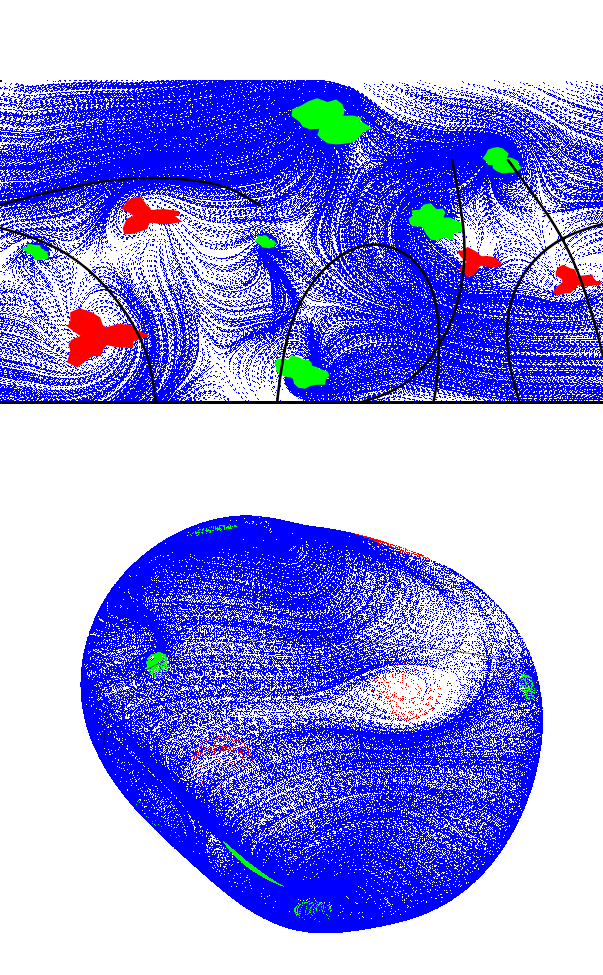 The width and height of the screenshot is (603, 975). Describe the element at coordinates (301, 40) in the screenshot. I see `caption-top` at that location.